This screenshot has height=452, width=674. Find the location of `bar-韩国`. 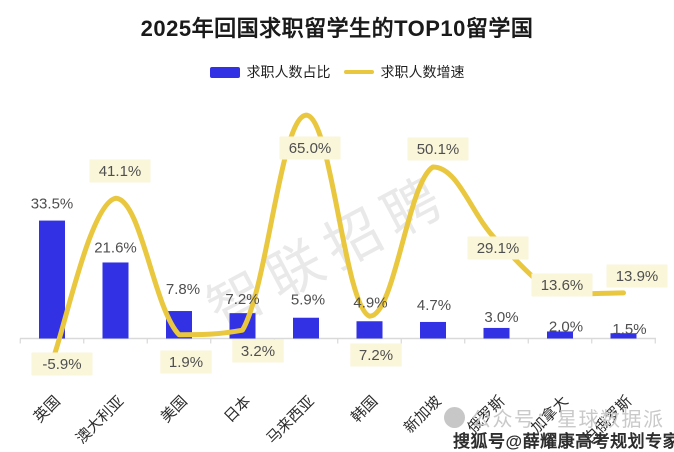

bar-韩国 is located at coordinates (369, 330).